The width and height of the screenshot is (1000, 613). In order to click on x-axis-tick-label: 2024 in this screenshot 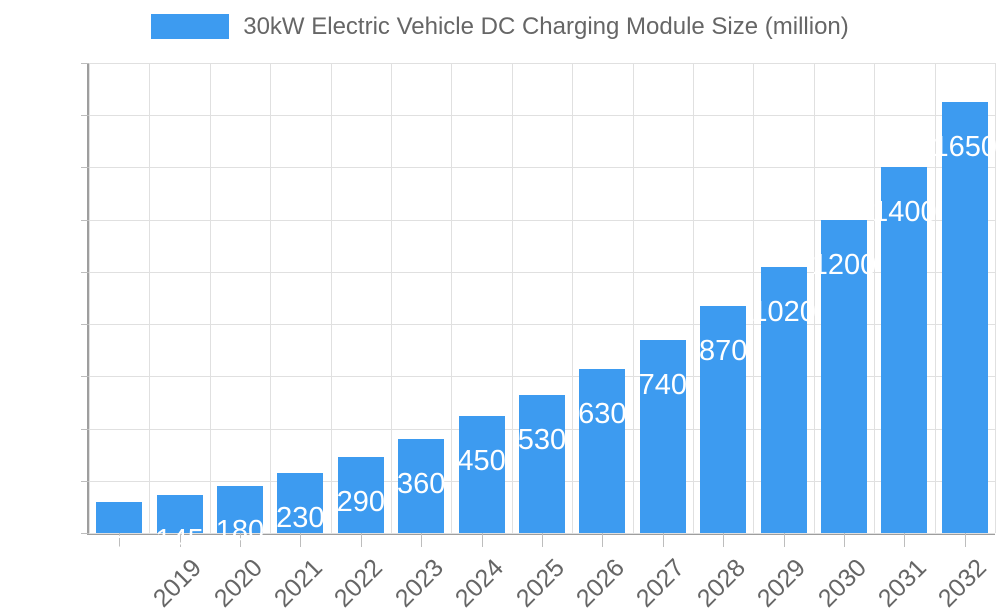, I will do `click(480, 583)`.